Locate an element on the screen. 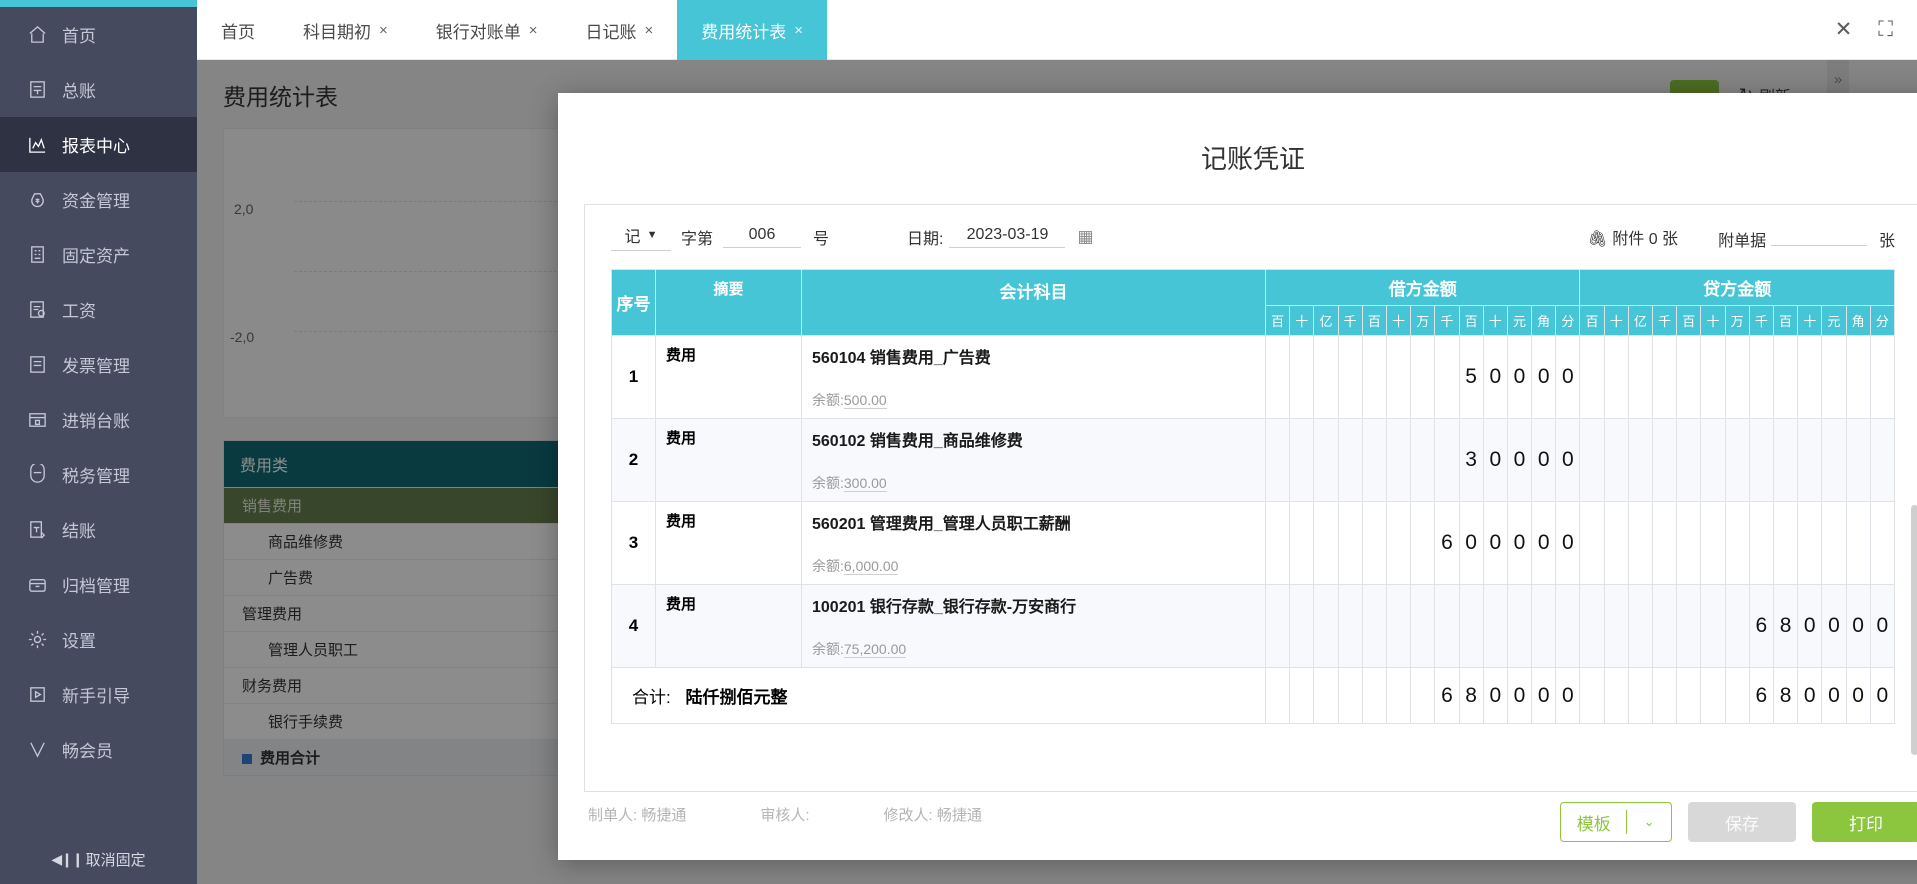 This screenshot has width=1917, height=884. print-button: 打印 is located at coordinates (1864, 822).